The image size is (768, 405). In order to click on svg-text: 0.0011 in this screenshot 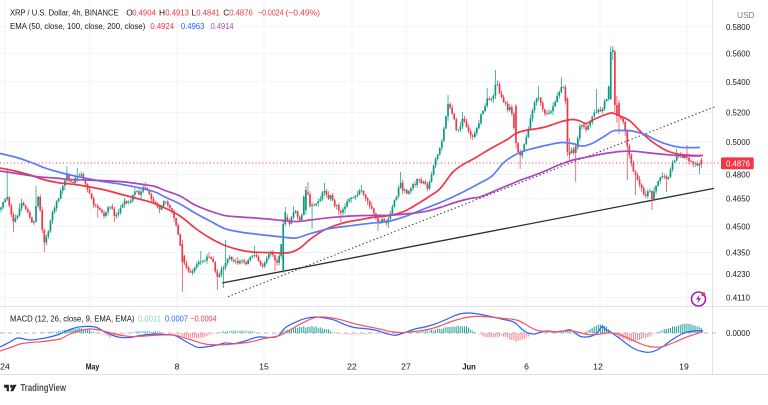, I will do `click(149, 319)`.